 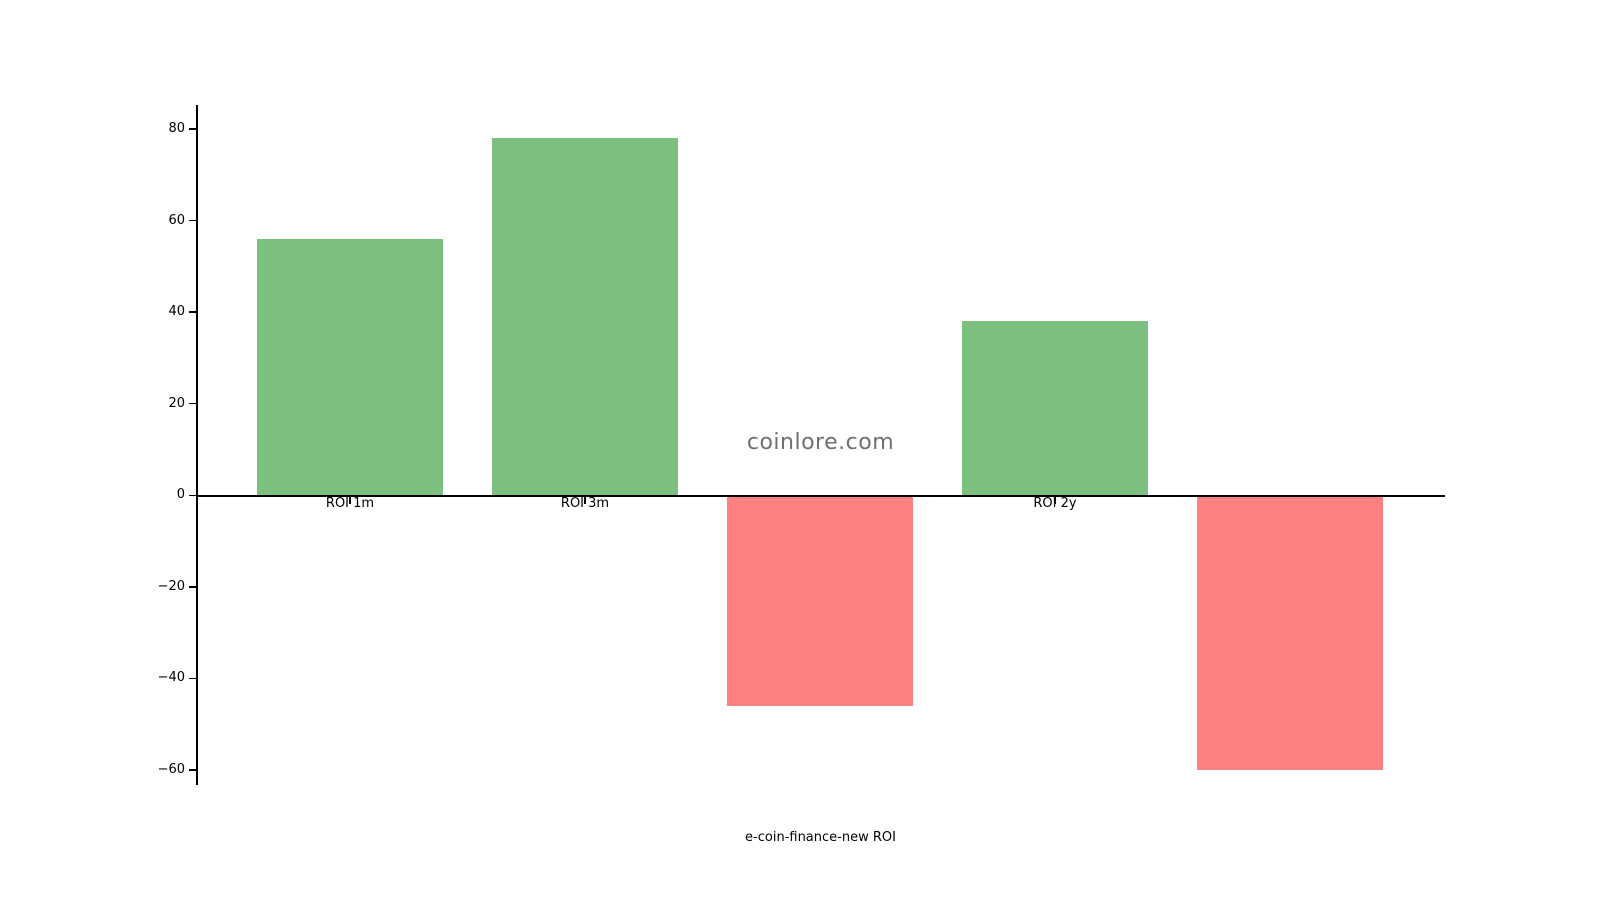 What do you see at coordinates (176, 128) in the screenshot?
I see `y-axis-tick-label: 80` at bounding box center [176, 128].